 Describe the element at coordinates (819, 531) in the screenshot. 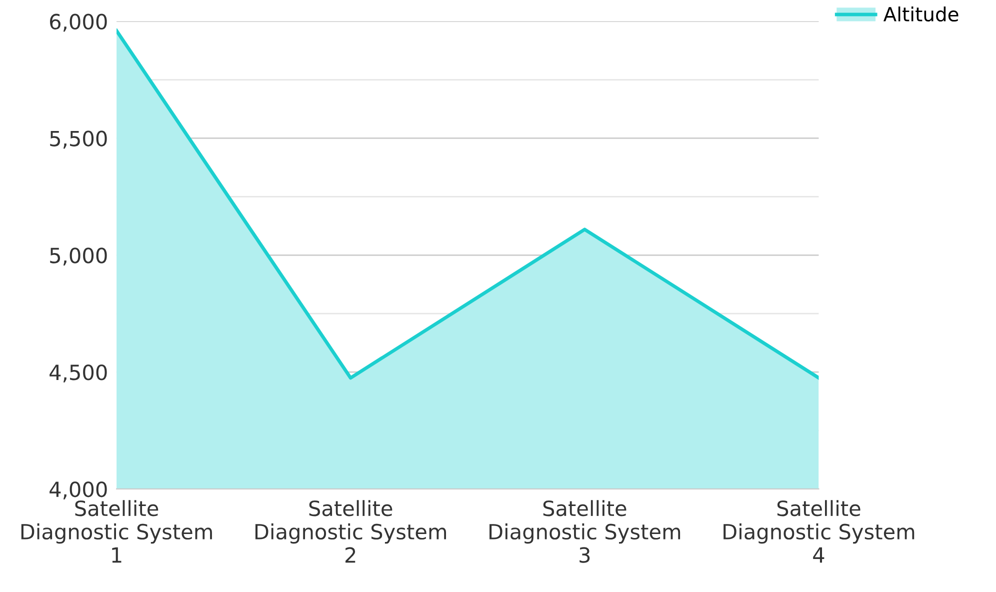

I see `x-tick-label: Satellite Diagnostic System 4` at that location.